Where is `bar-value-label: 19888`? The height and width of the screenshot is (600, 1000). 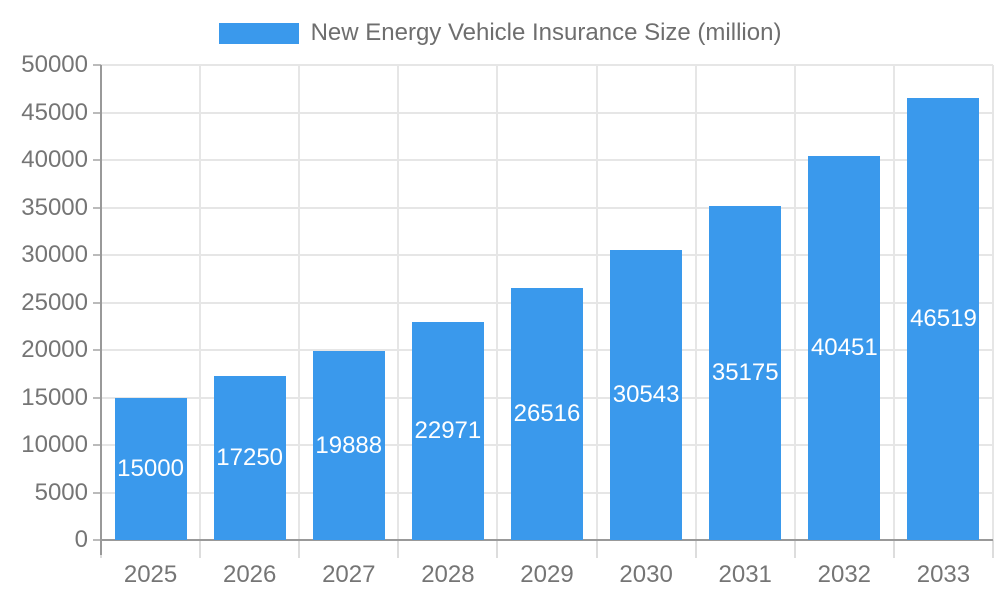
bar-value-label: 19888 is located at coordinates (349, 445).